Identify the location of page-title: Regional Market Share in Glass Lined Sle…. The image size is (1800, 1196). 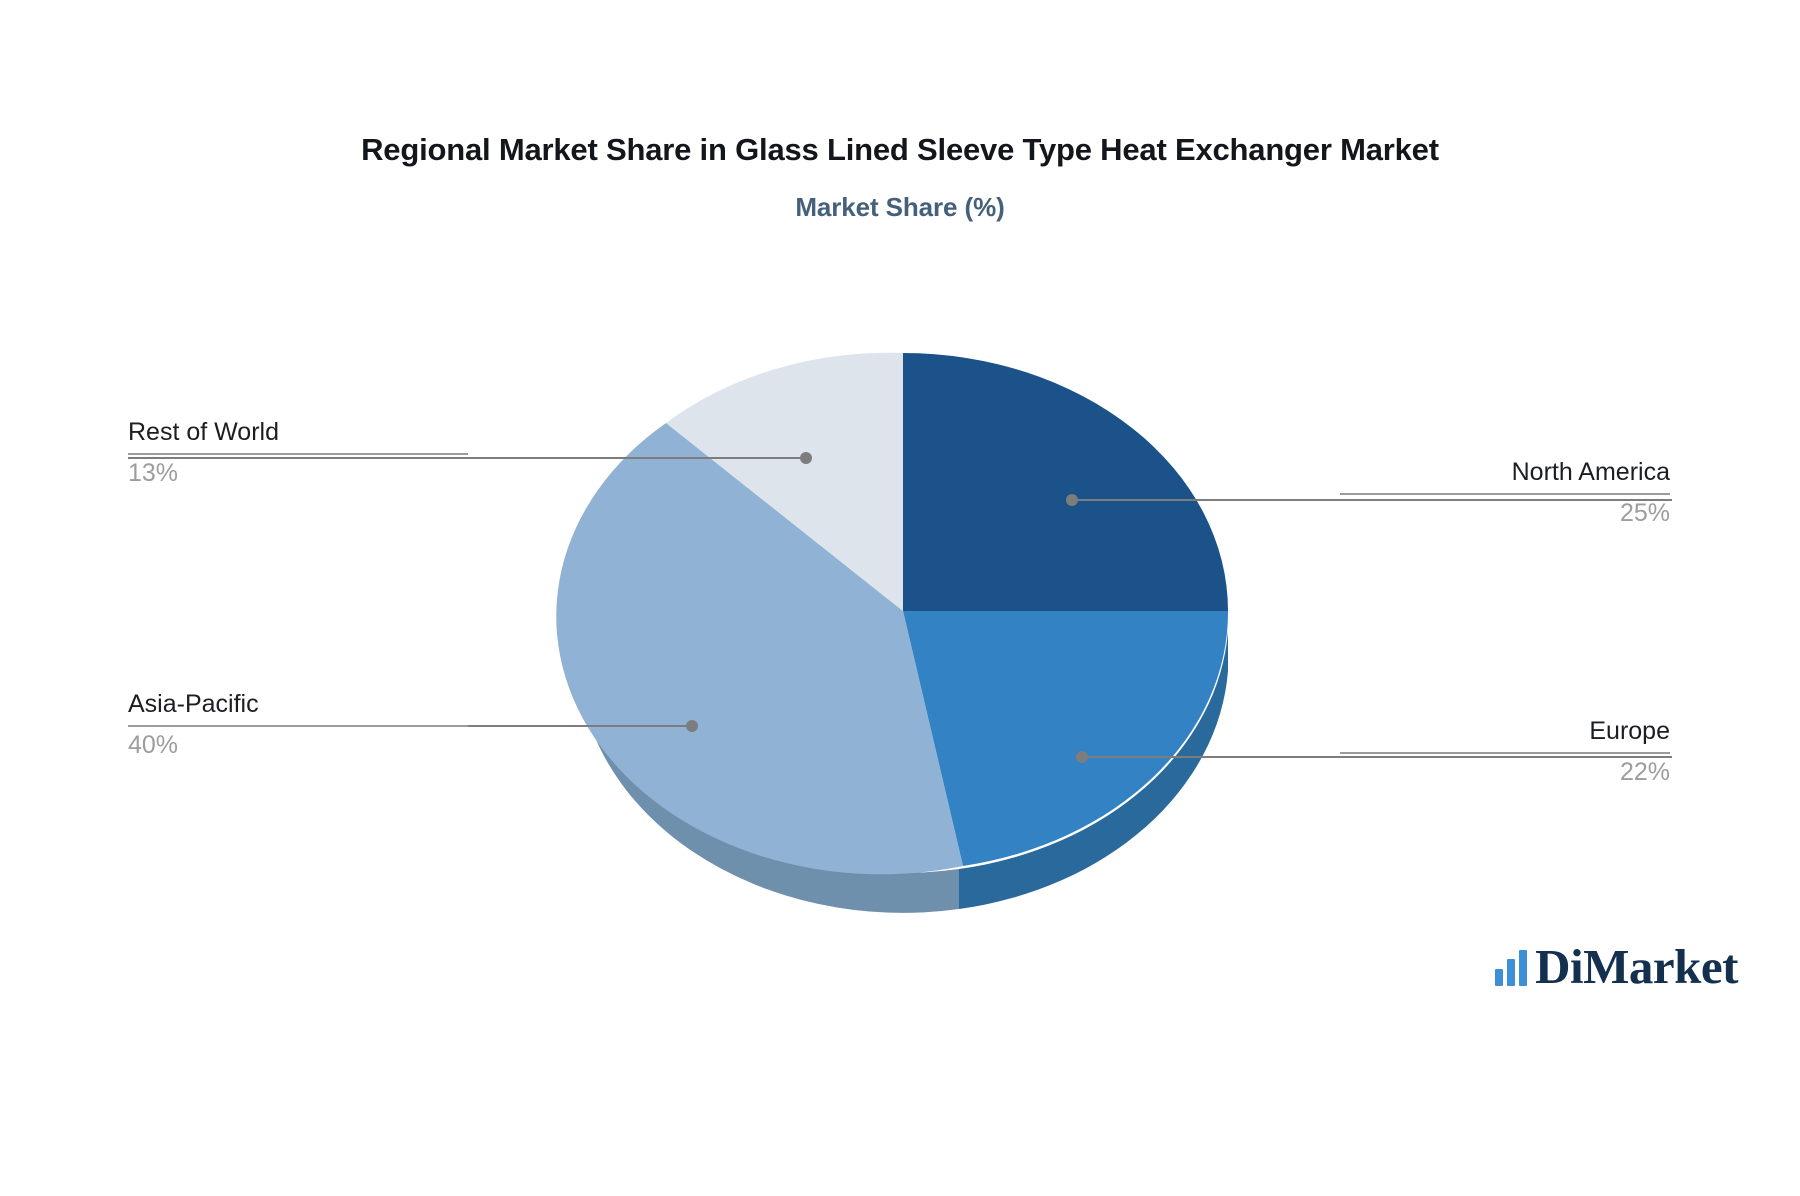
(900, 149).